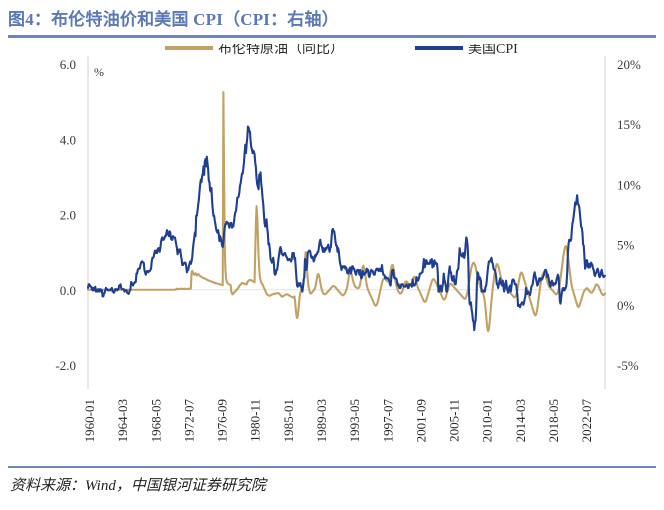 Image resolution: width=664 pixels, height=510 pixels. What do you see at coordinates (321, 420) in the screenshot?
I see `x-axis-tick-label: 1989-03` at bounding box center [321, 420].